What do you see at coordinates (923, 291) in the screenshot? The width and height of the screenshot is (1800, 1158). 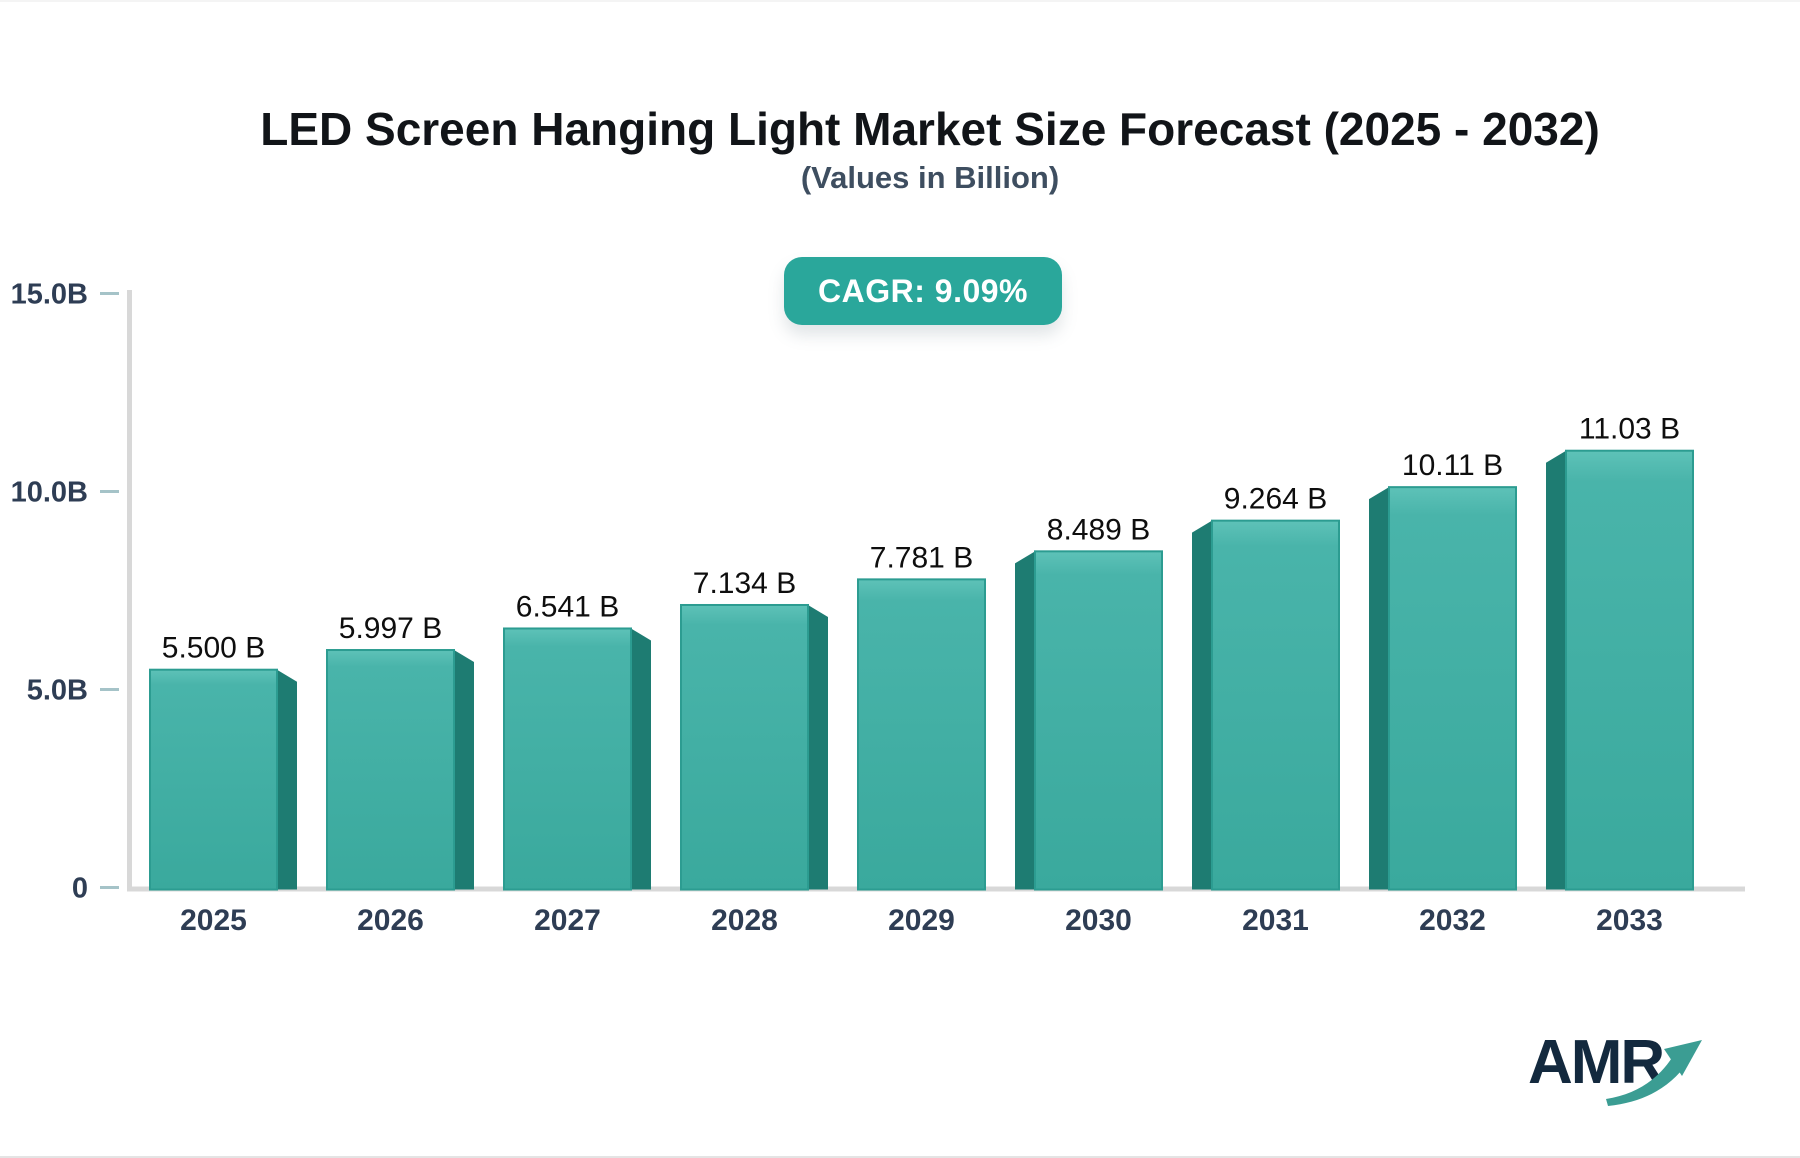 I see `cagr-badge: CAGR: 9.09%` at bounding box center [923, 291].